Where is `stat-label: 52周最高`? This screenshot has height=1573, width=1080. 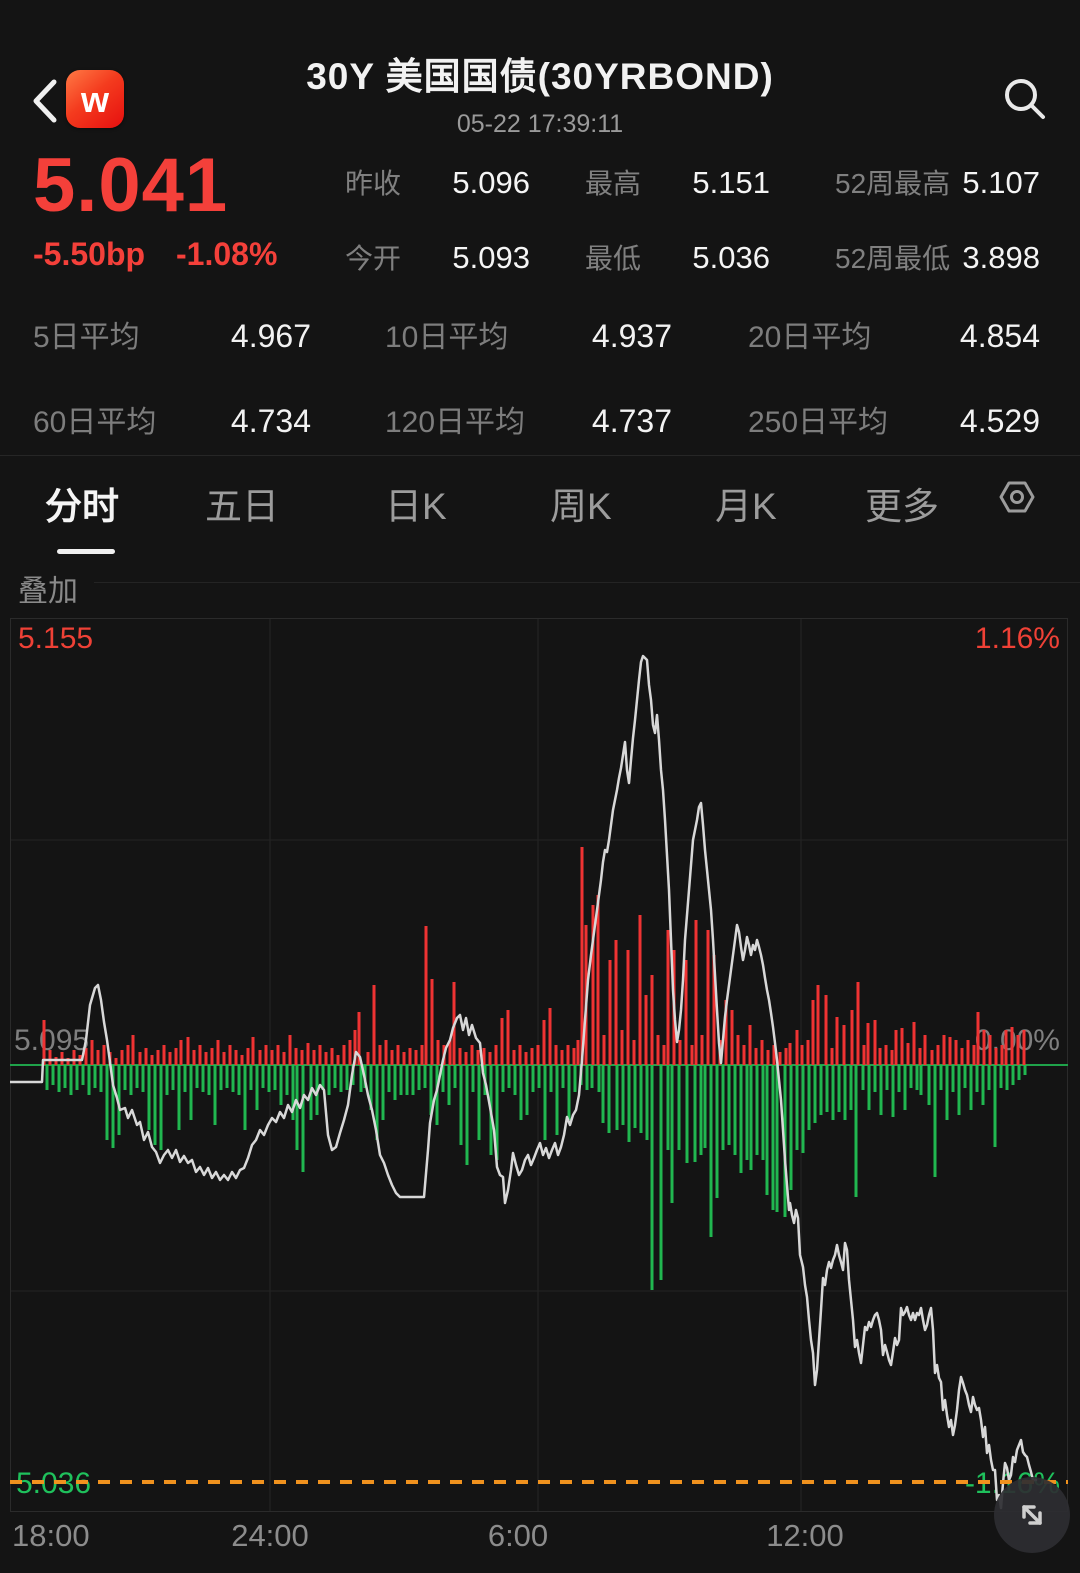
stat-label: 52周最高 is located at coordinates (893, 183).